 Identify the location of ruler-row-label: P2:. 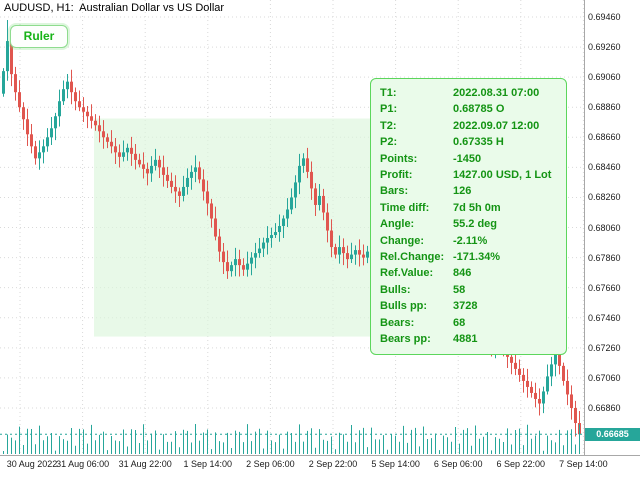
(389, 142).